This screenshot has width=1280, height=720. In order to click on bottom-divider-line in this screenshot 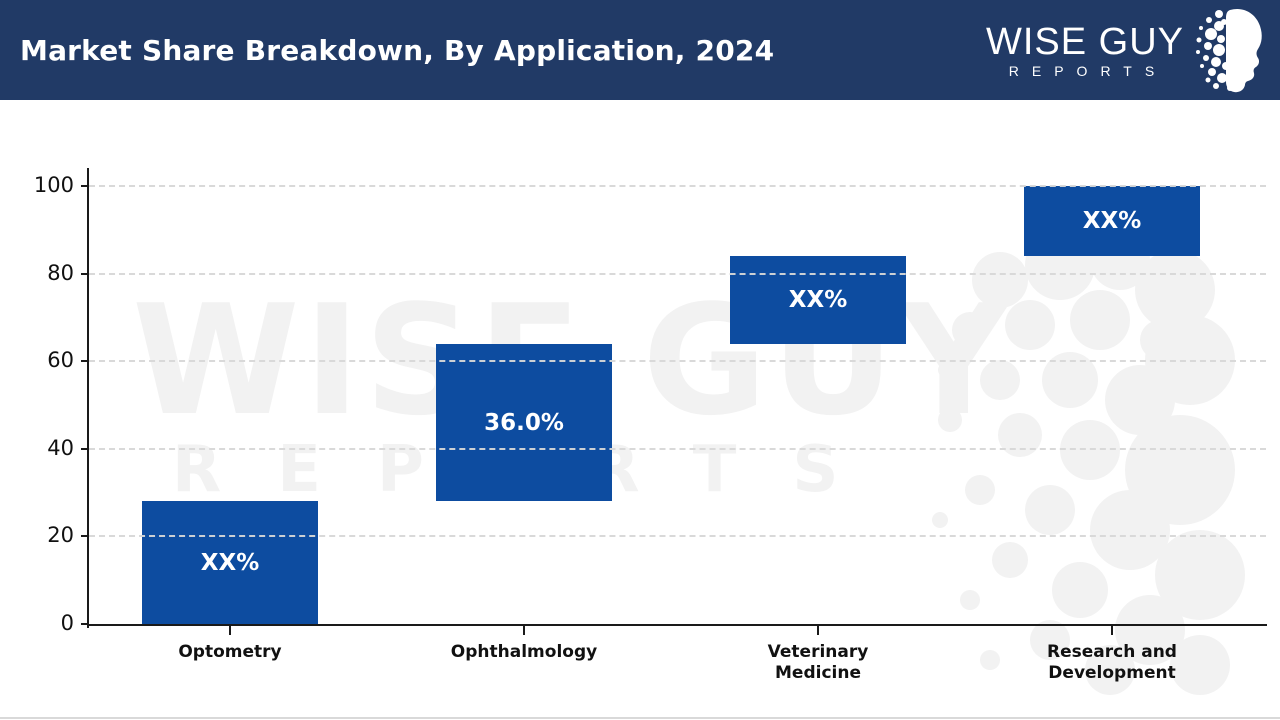, I will do `click(640, 718)`.